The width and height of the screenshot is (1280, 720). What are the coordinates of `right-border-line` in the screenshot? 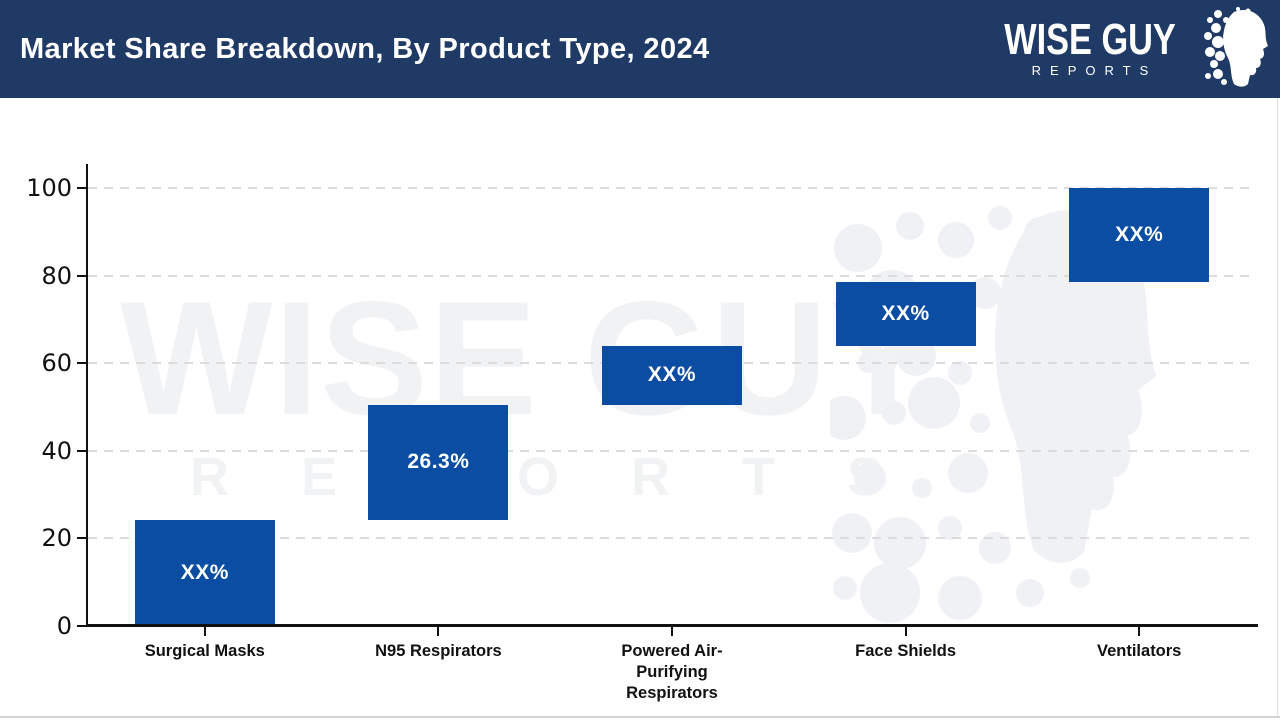 It's located at (1277, 407).